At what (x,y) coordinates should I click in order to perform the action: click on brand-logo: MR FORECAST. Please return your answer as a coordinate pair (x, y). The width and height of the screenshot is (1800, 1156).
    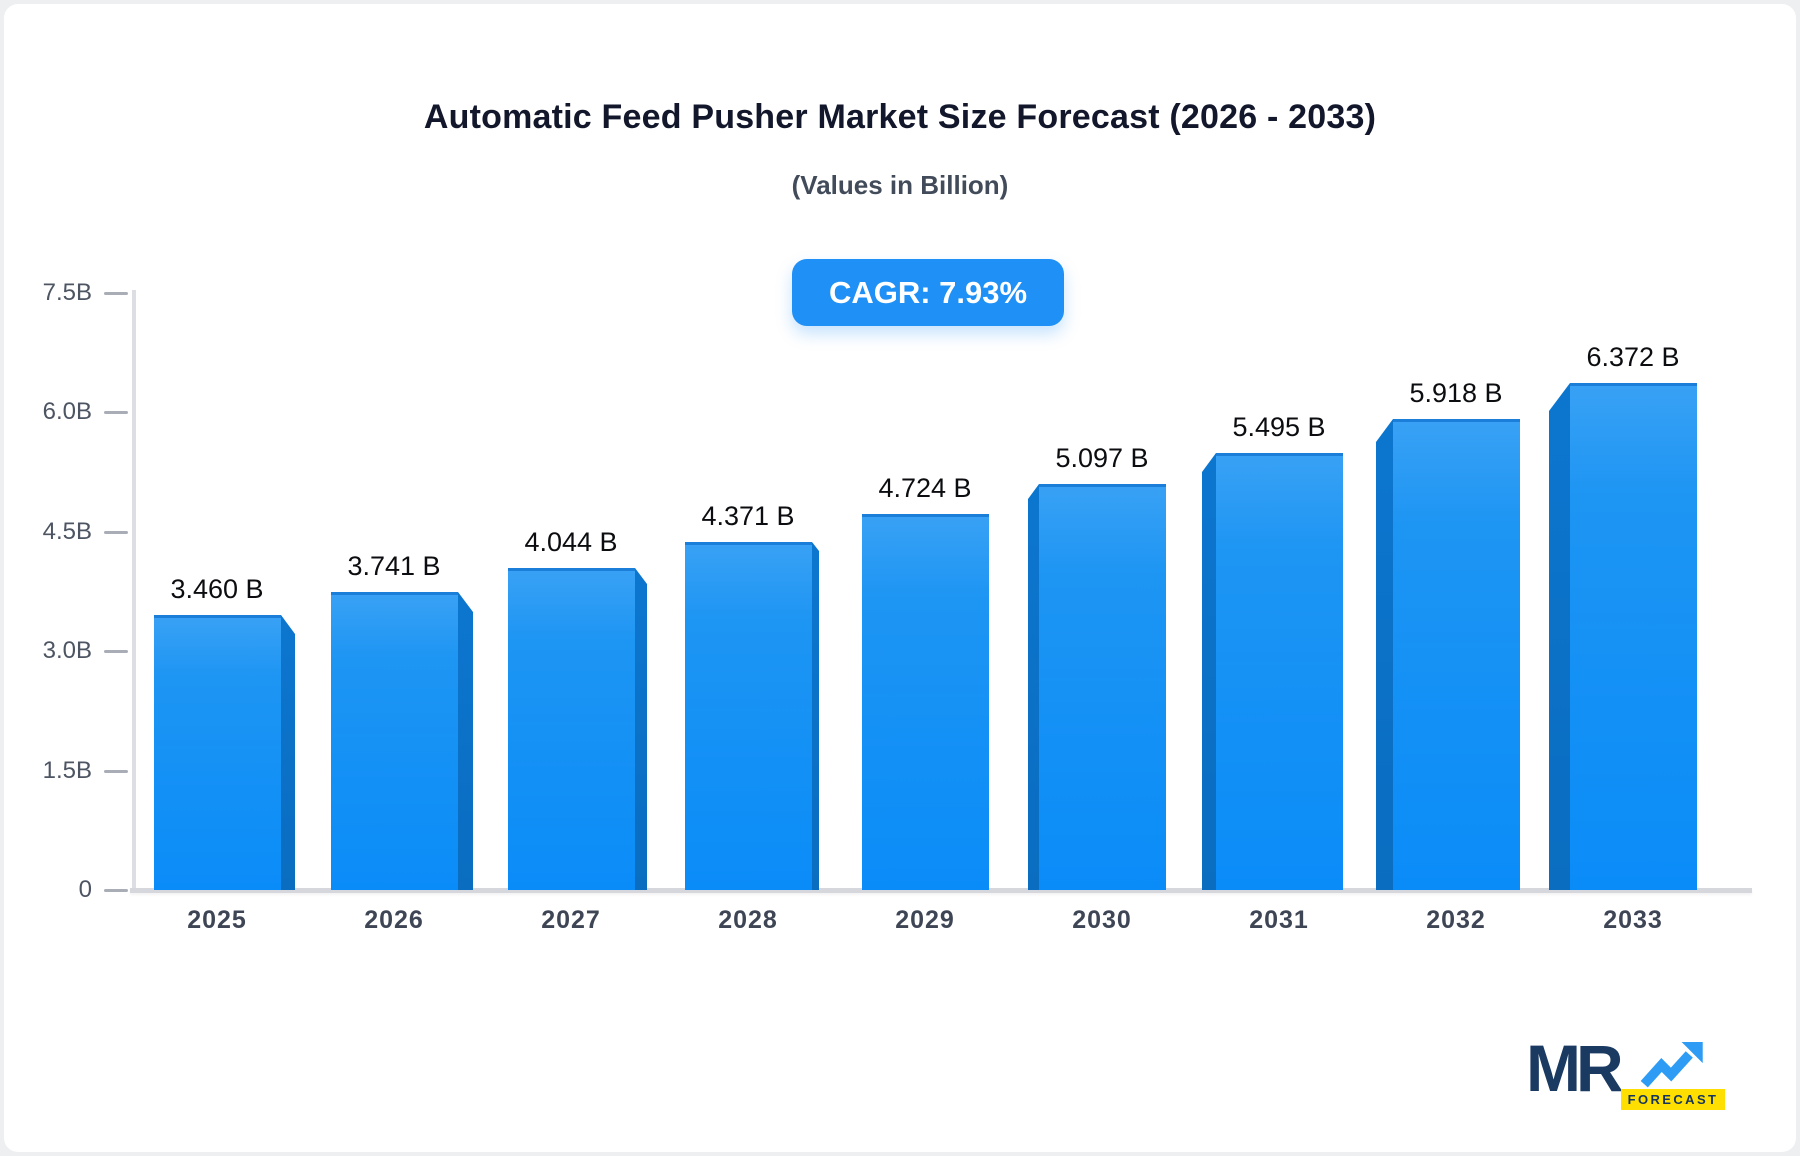
    Looking at the image, I should click on (1626, 1070).